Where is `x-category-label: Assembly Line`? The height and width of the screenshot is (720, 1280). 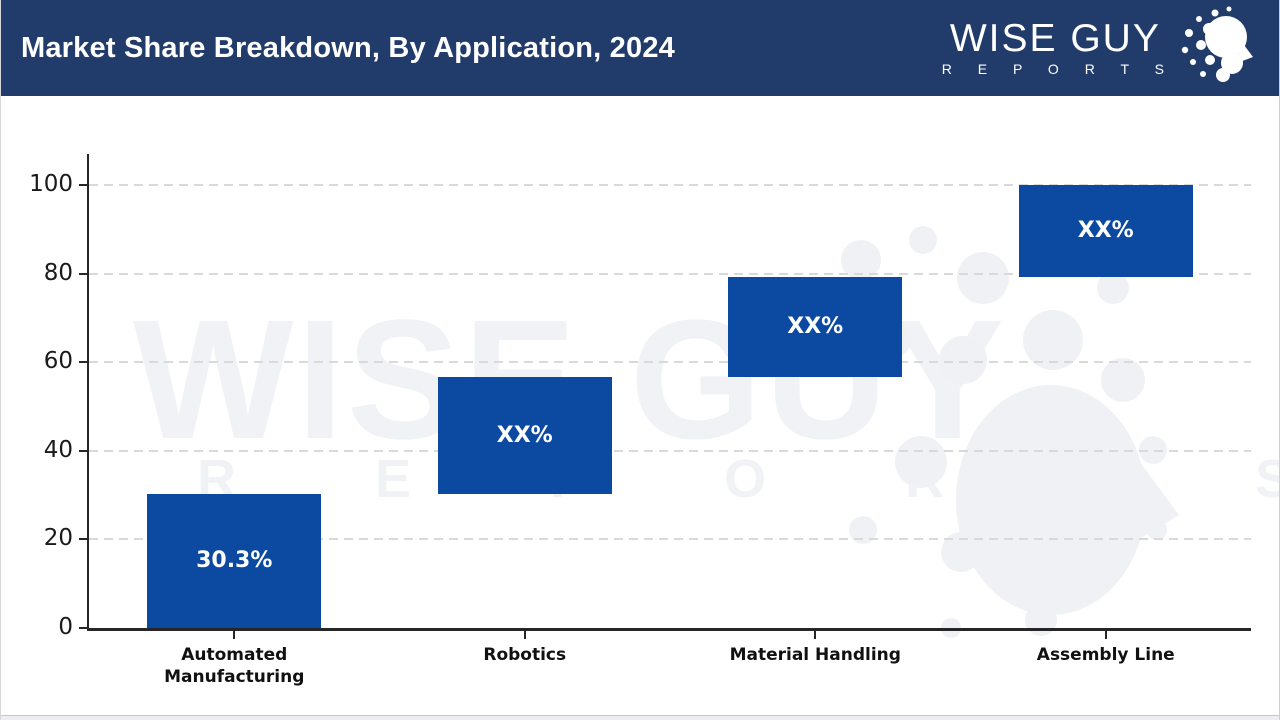
x-category-label: Assembly Line is located at coordinates (1105, 655).